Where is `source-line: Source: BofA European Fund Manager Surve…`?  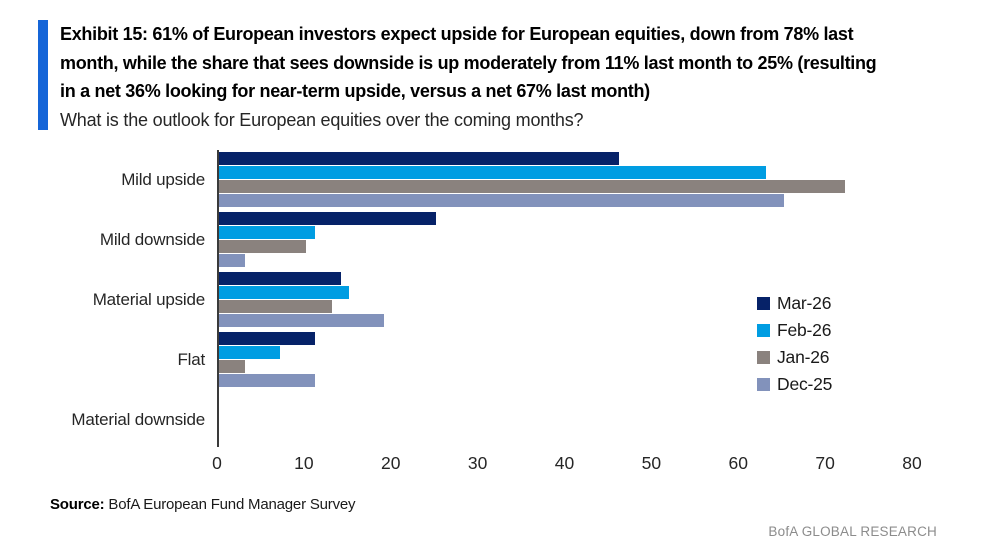 source-line: Source: BofA European Fund Manager Surve… is located at coordinates (203, 504).